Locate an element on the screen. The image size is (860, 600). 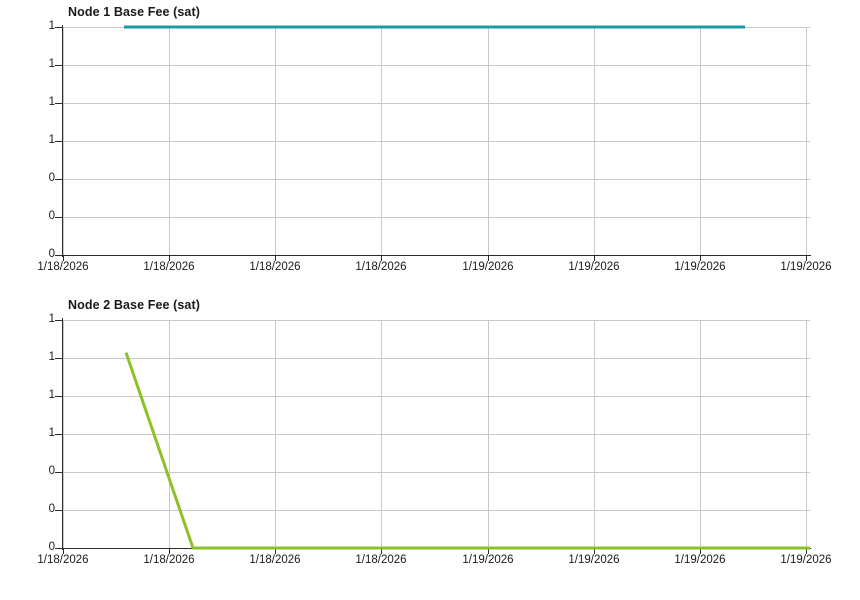
x-axis-label-node1-4: 1/19/2026 is located at coordinates (488, 267).